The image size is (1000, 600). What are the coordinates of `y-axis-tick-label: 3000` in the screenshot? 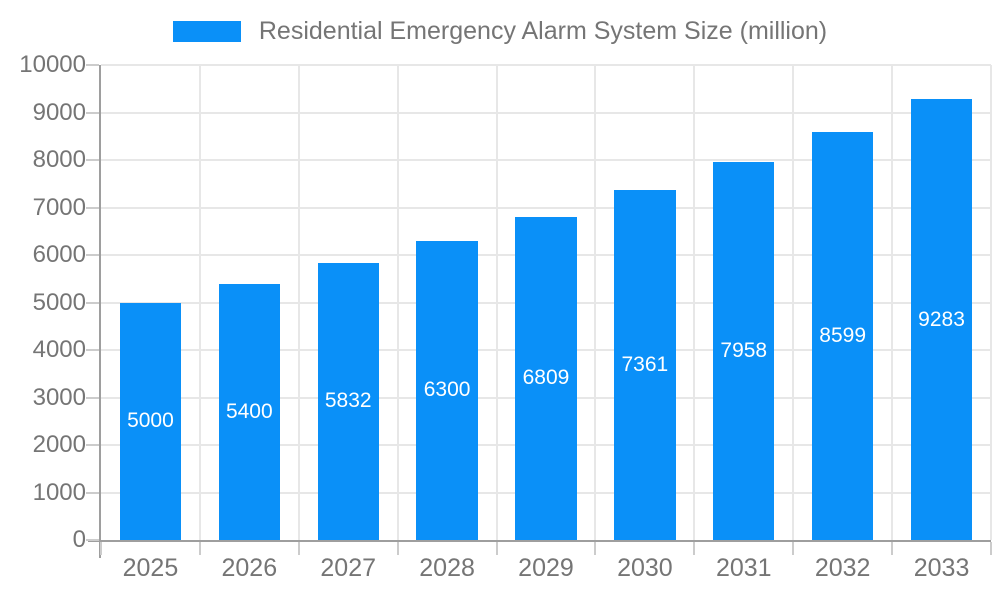 It's located at (59, 397).